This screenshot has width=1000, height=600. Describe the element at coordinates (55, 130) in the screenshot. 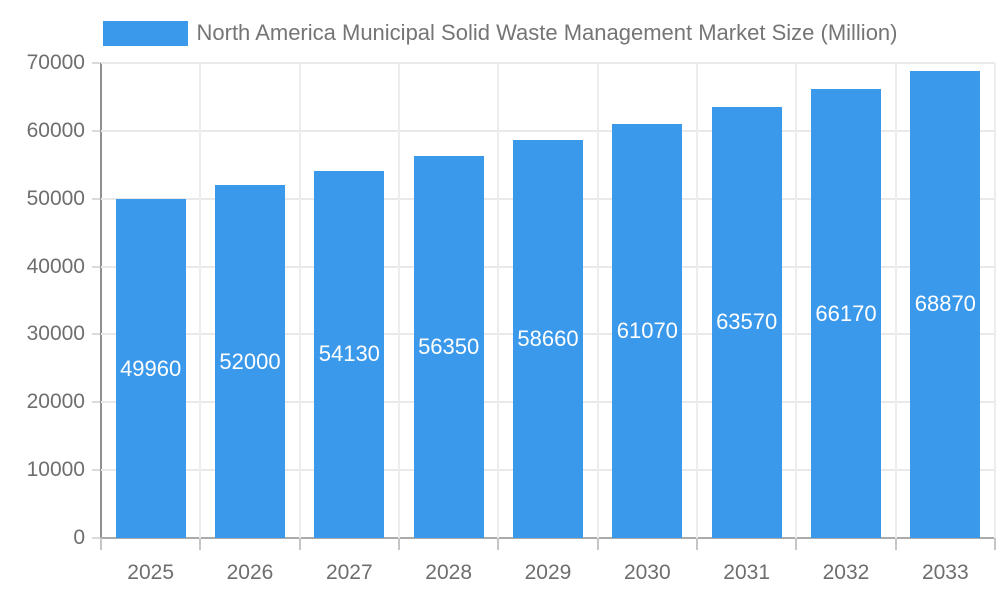

I see `y-tick-label: 60000` at that location.